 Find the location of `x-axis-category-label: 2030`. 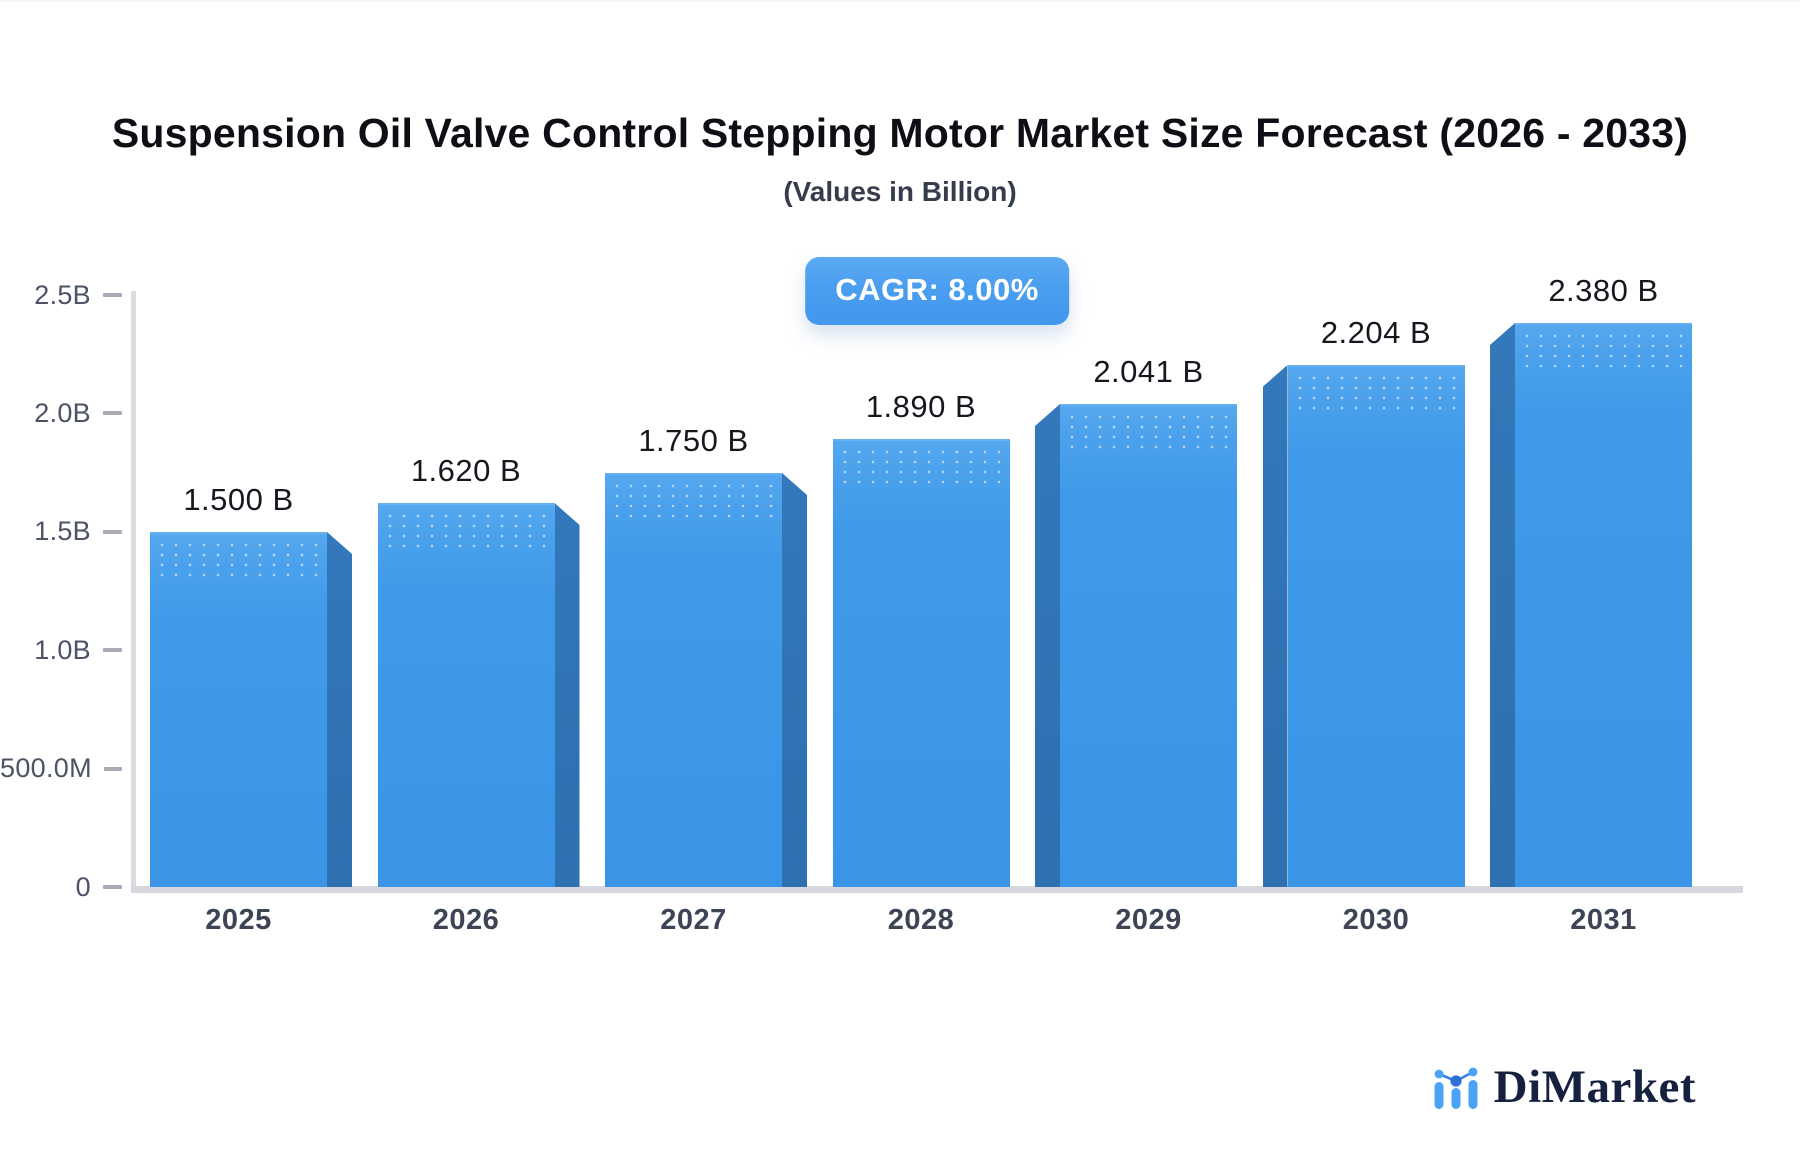

x-axis-category-label: 2030 is located at coordinates (1376, 920).